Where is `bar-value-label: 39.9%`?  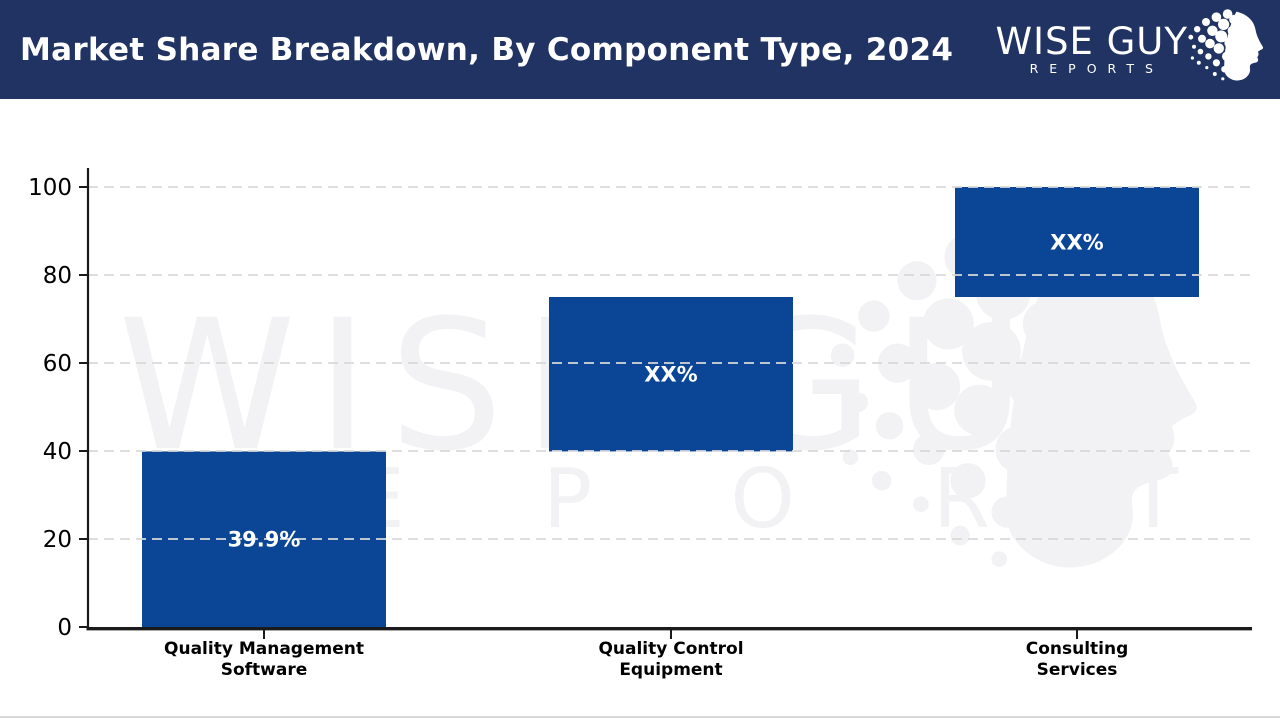
bar-value-label: 39.9% is located at coordinates (264, 540).